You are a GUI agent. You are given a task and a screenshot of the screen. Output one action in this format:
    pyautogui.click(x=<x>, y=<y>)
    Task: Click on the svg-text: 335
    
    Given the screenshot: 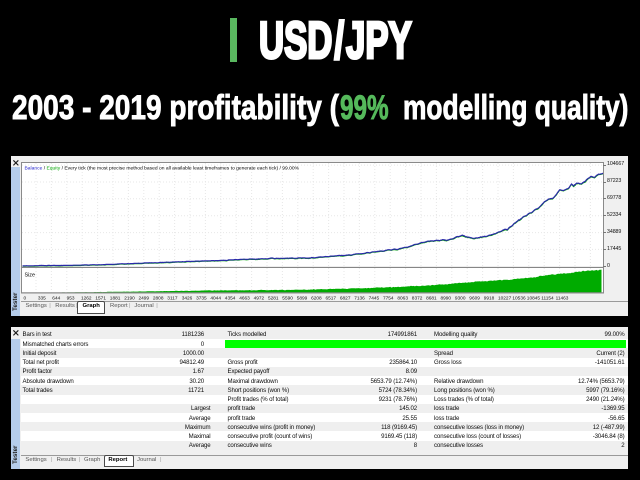 What is the action you would take?
    pyautogui.click(x=41, y=298)
    